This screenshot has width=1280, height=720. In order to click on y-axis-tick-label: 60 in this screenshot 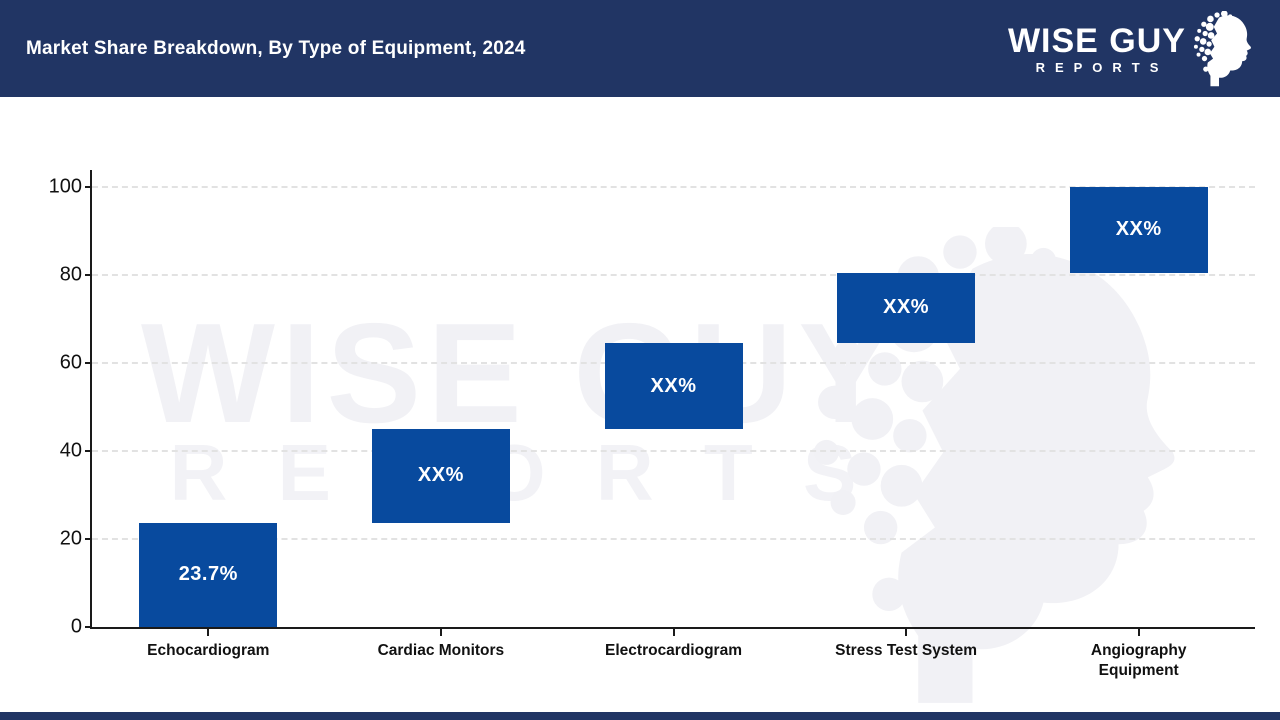, I will do `click(70, 362)`.